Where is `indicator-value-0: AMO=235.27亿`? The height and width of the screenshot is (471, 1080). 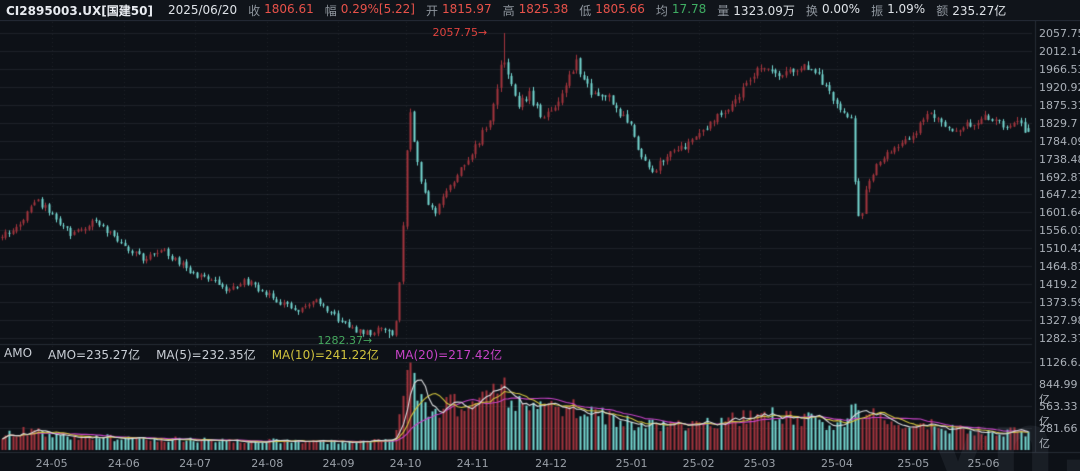
indicator-value-0: AMO=235.27亿 is located at coordinates (94, 355).